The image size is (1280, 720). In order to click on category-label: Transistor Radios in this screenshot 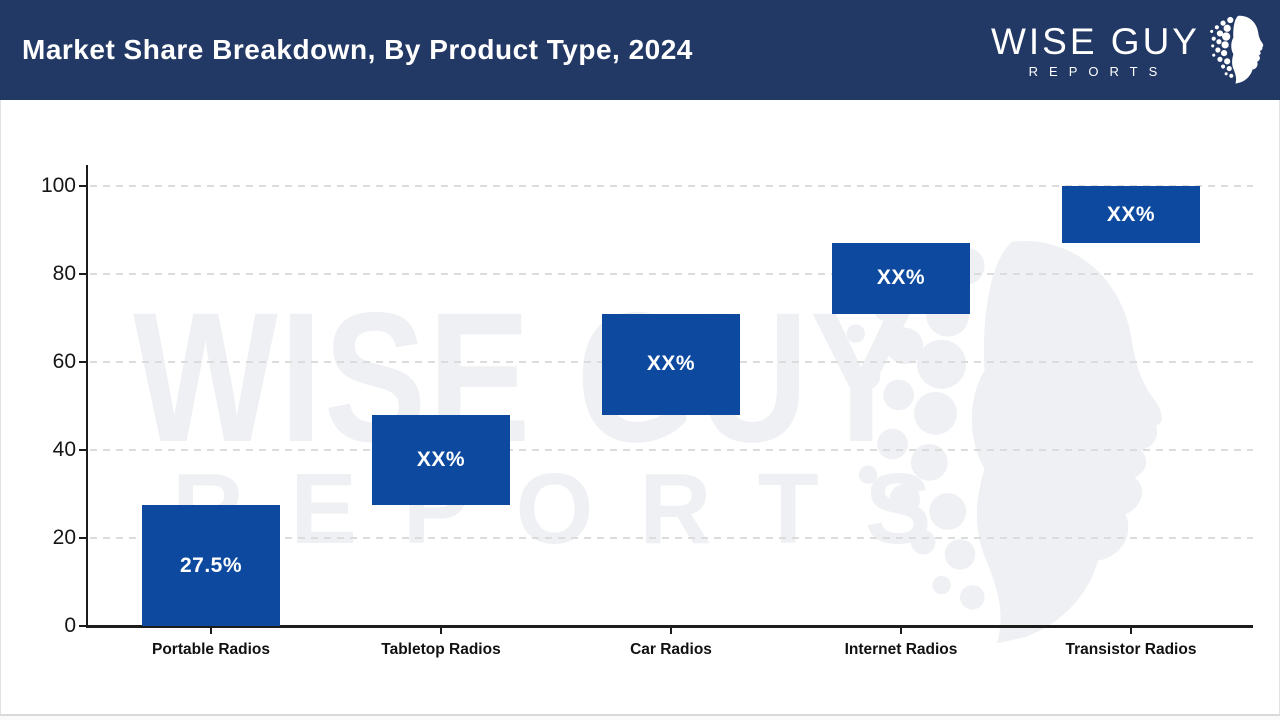, I will do `click(1131, 649)`.